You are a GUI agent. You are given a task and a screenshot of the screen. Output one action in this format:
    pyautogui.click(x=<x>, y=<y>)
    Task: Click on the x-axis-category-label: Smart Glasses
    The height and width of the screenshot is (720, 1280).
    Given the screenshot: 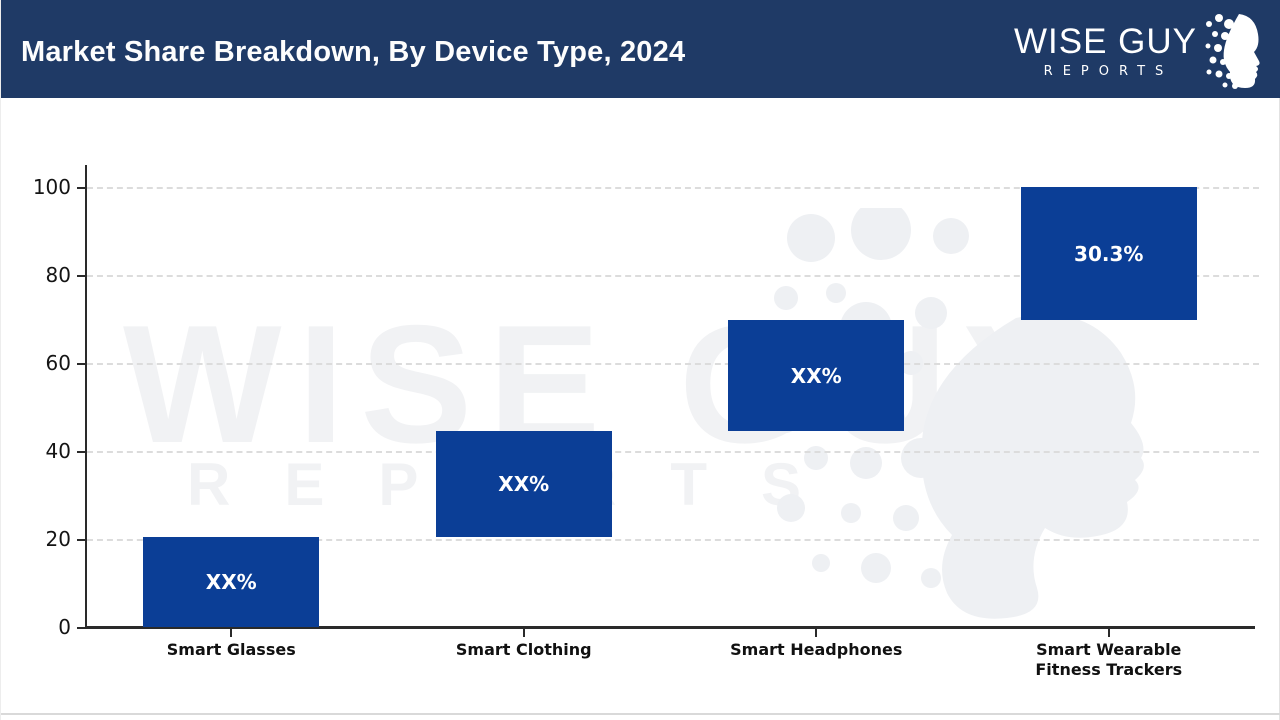 What is the action you would take?
    pyautogui.click(x=231, y=649)
    